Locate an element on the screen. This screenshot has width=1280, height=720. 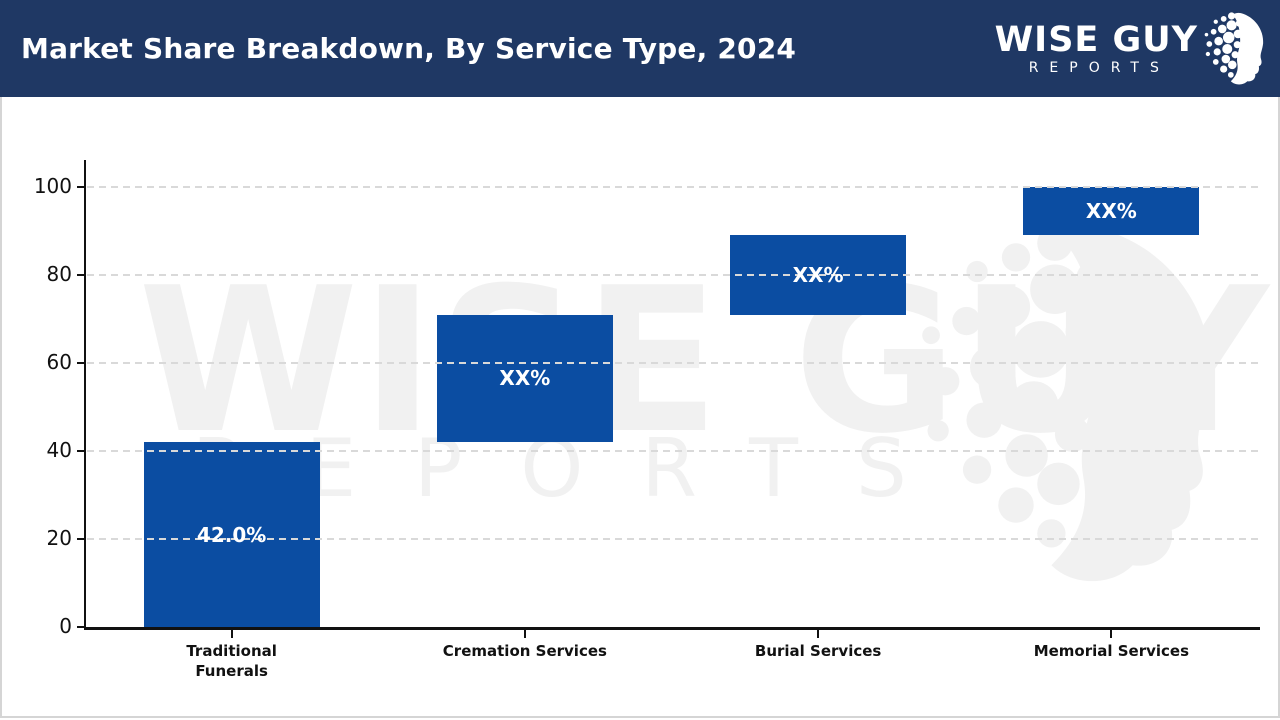
x-category-label: Burial Services is located at coordinates (818, 651).